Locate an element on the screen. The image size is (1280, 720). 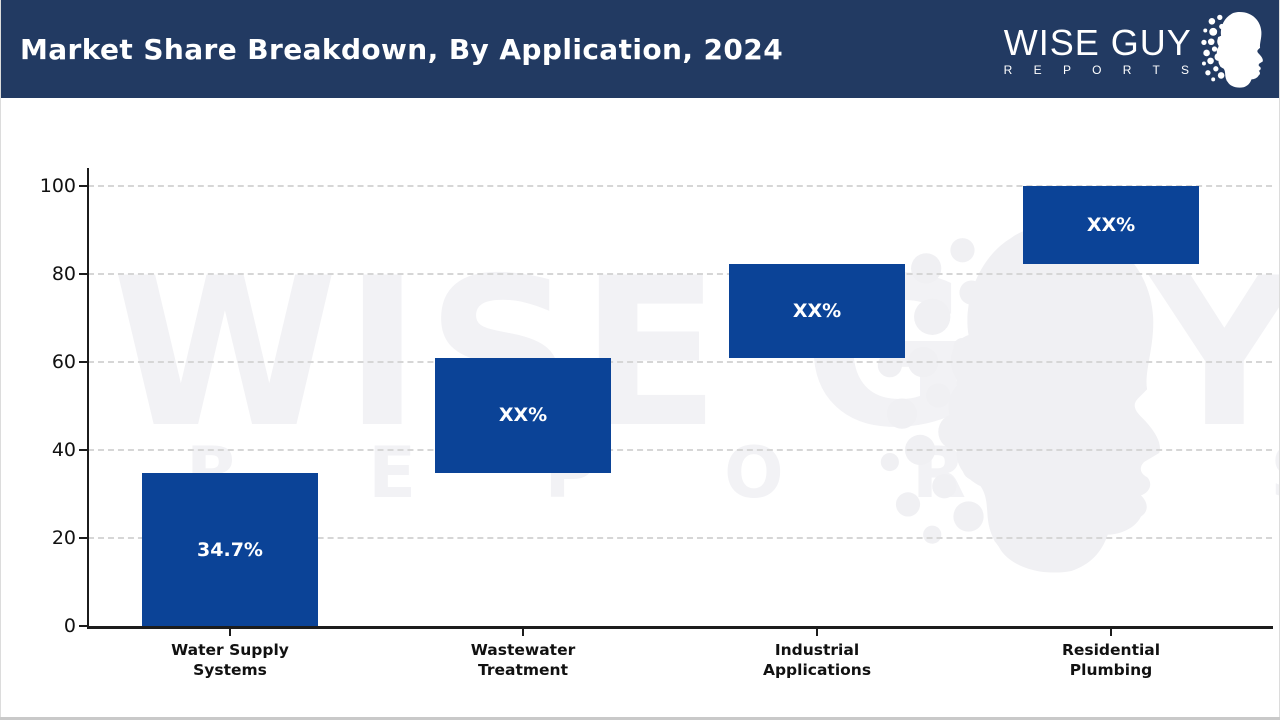
y-tick-label-0: 0 is located at coordinates (69, 626).